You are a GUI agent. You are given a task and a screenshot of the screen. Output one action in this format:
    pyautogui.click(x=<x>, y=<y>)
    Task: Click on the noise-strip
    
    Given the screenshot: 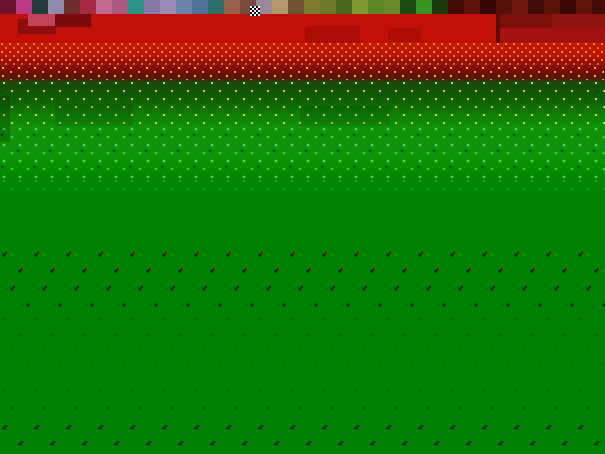 What is the action you would take?
    pyautogui.click(x=302, y=7)
    